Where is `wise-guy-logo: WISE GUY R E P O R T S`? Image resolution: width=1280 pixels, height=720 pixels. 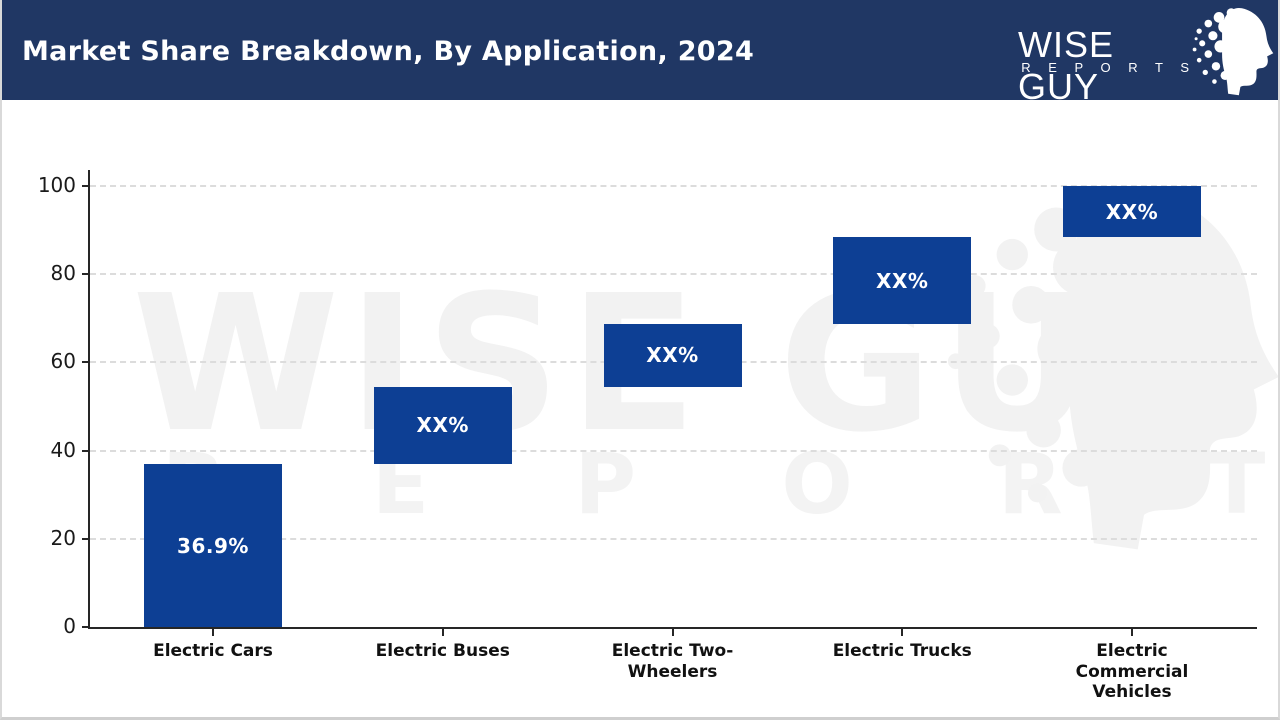
wise-guy-logo: WISE GUY R E P O R T S is located at coordinates (1146, 53).